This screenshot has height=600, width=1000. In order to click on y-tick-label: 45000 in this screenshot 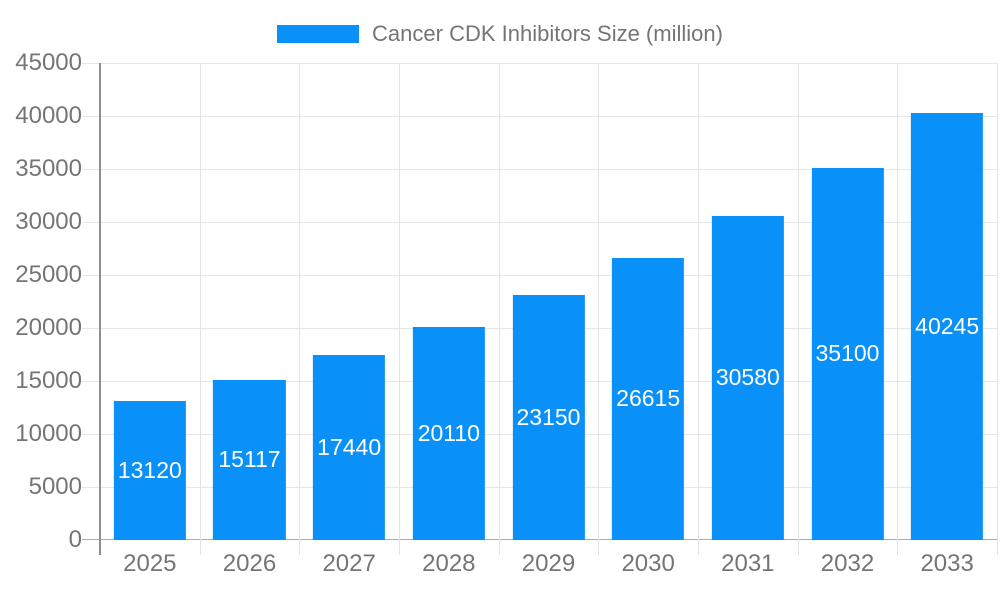, I will do `click(48, 62)`.